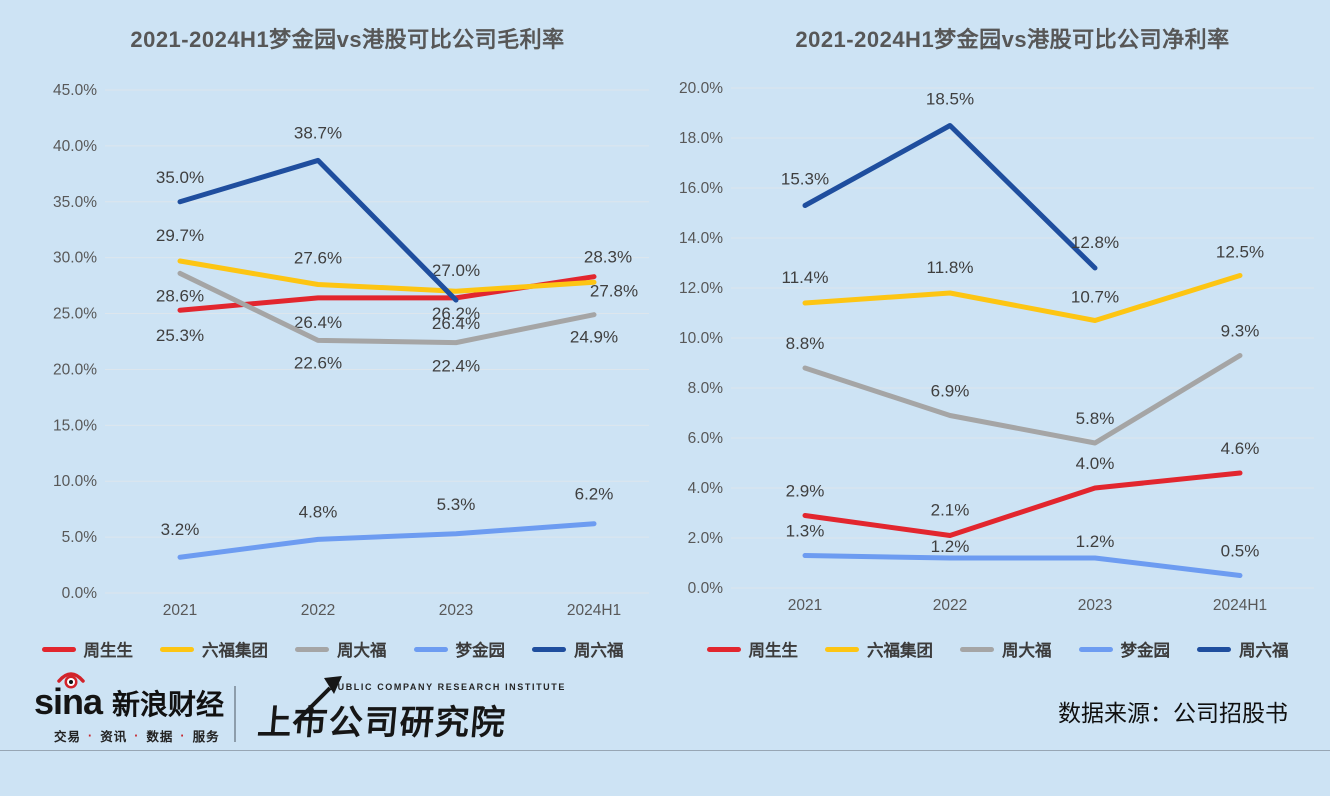 Image resolution: width=1330 pixels, height=796 pixels. Describe the element at coordinates (160, 737) in the screenshot. I see `tagline-word: 数据` at that location.